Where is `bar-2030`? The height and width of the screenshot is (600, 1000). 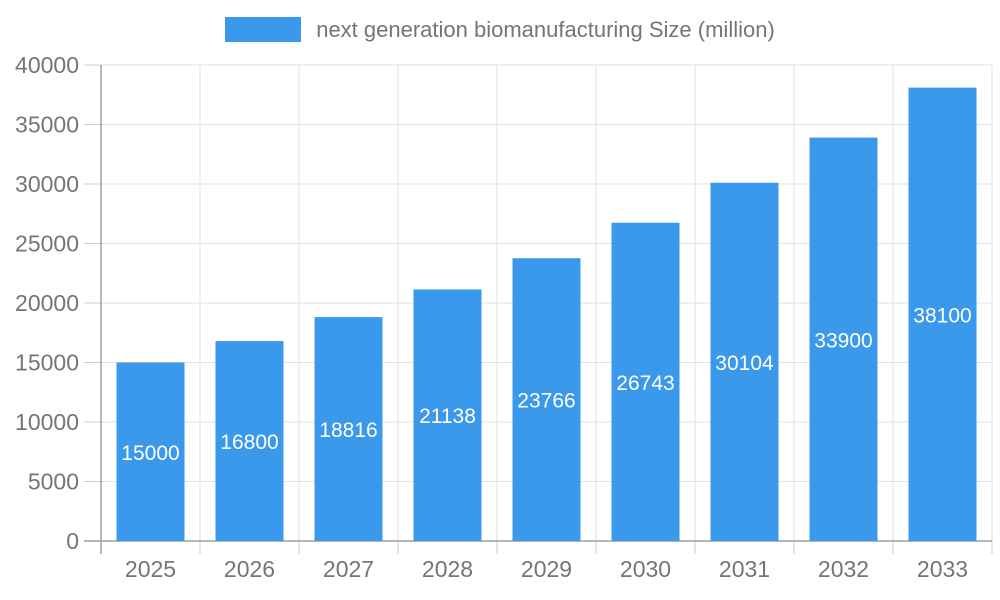
bar-2030 is located at coordinates (645, 381).